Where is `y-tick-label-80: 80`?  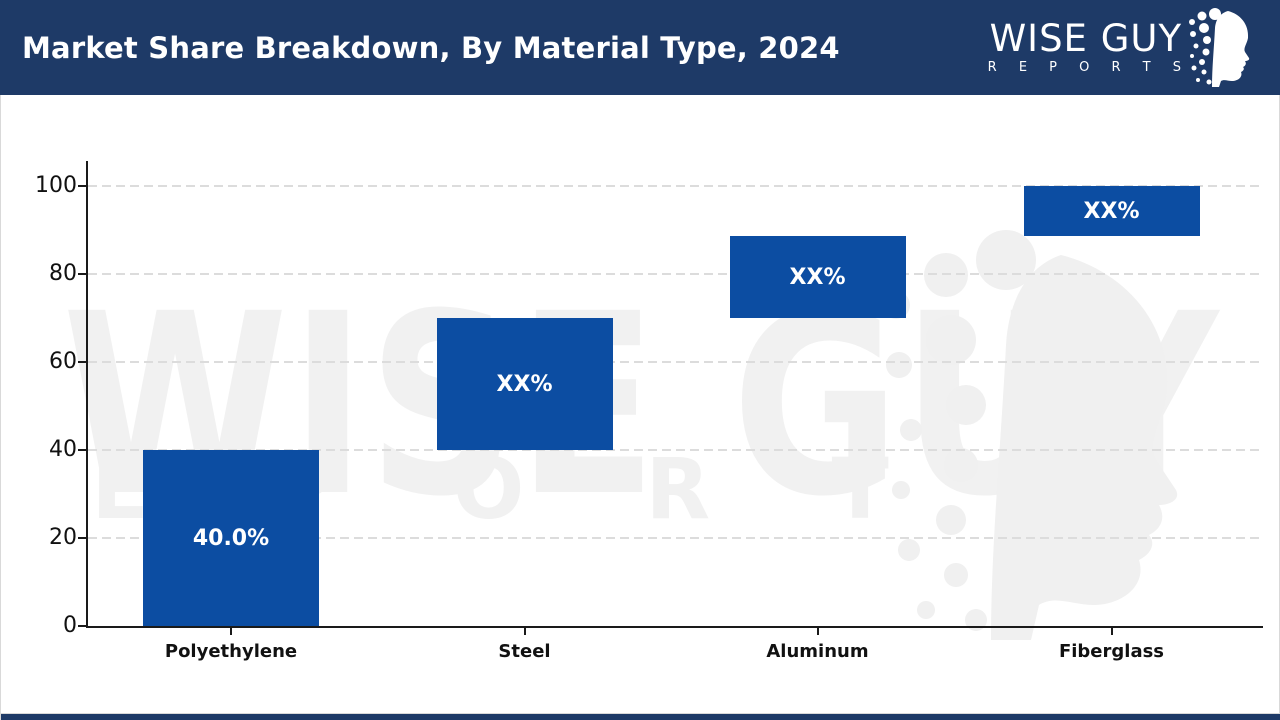 y-tick-label-80: 80 is located at coordinates (63, 273).